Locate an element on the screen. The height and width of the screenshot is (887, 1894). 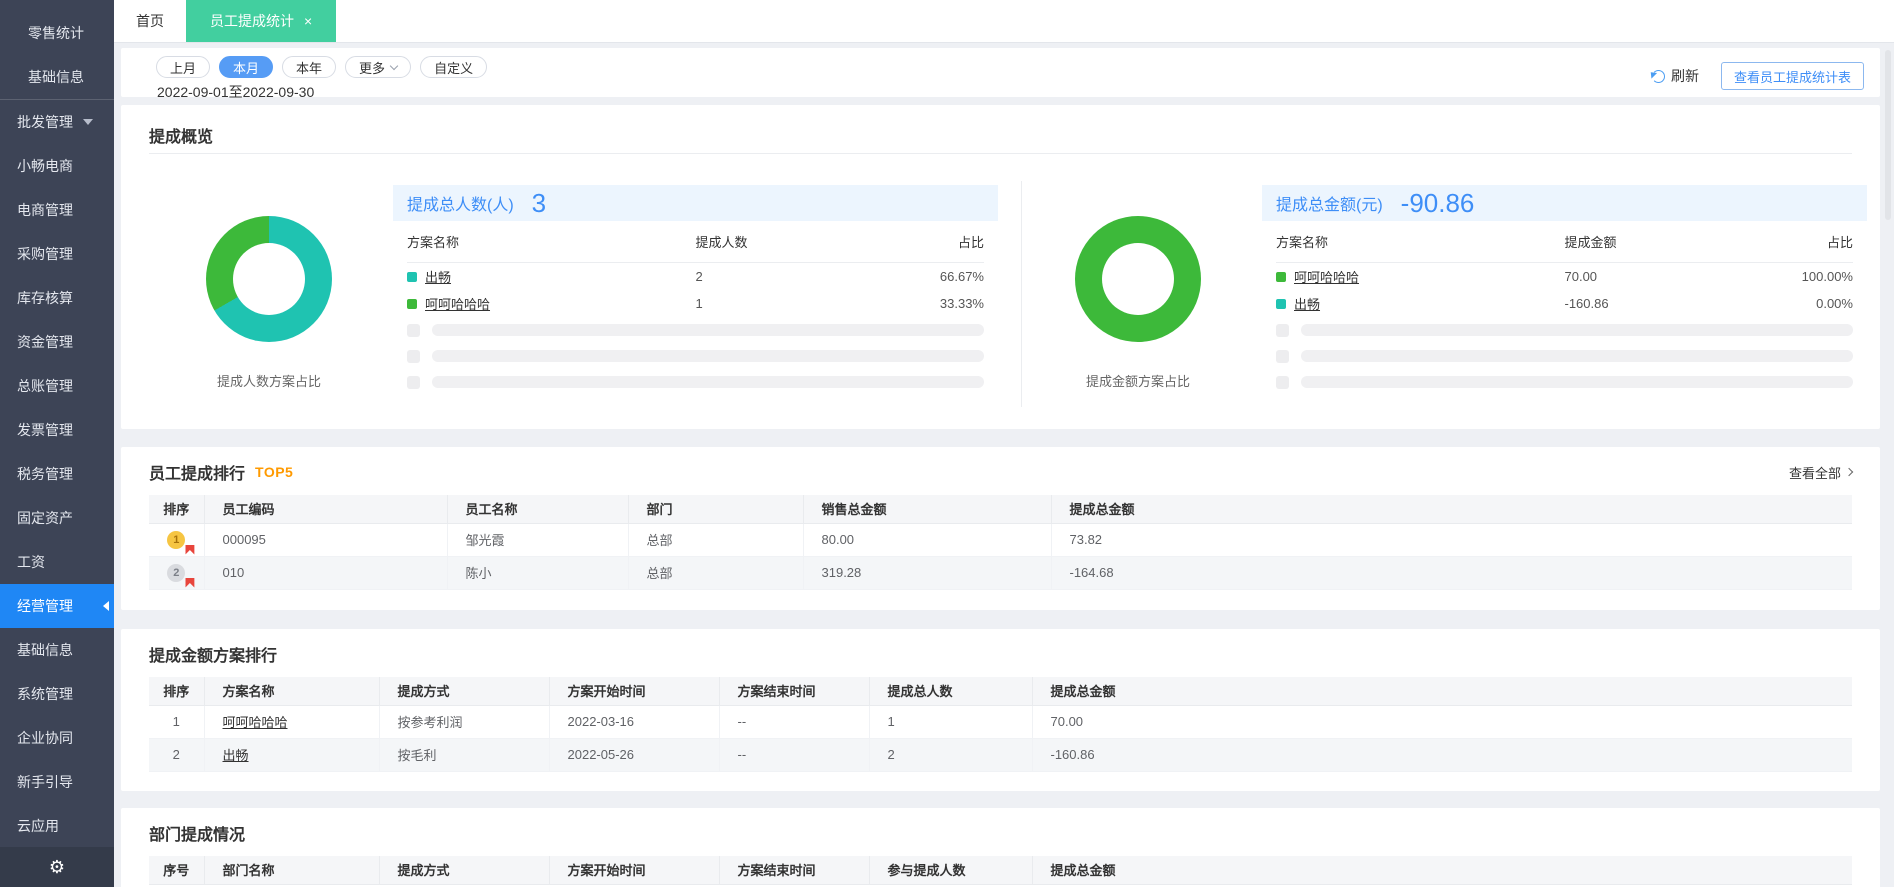
sidebar-item-purchasing: 采购管理 is located at coordinates (57, 254).